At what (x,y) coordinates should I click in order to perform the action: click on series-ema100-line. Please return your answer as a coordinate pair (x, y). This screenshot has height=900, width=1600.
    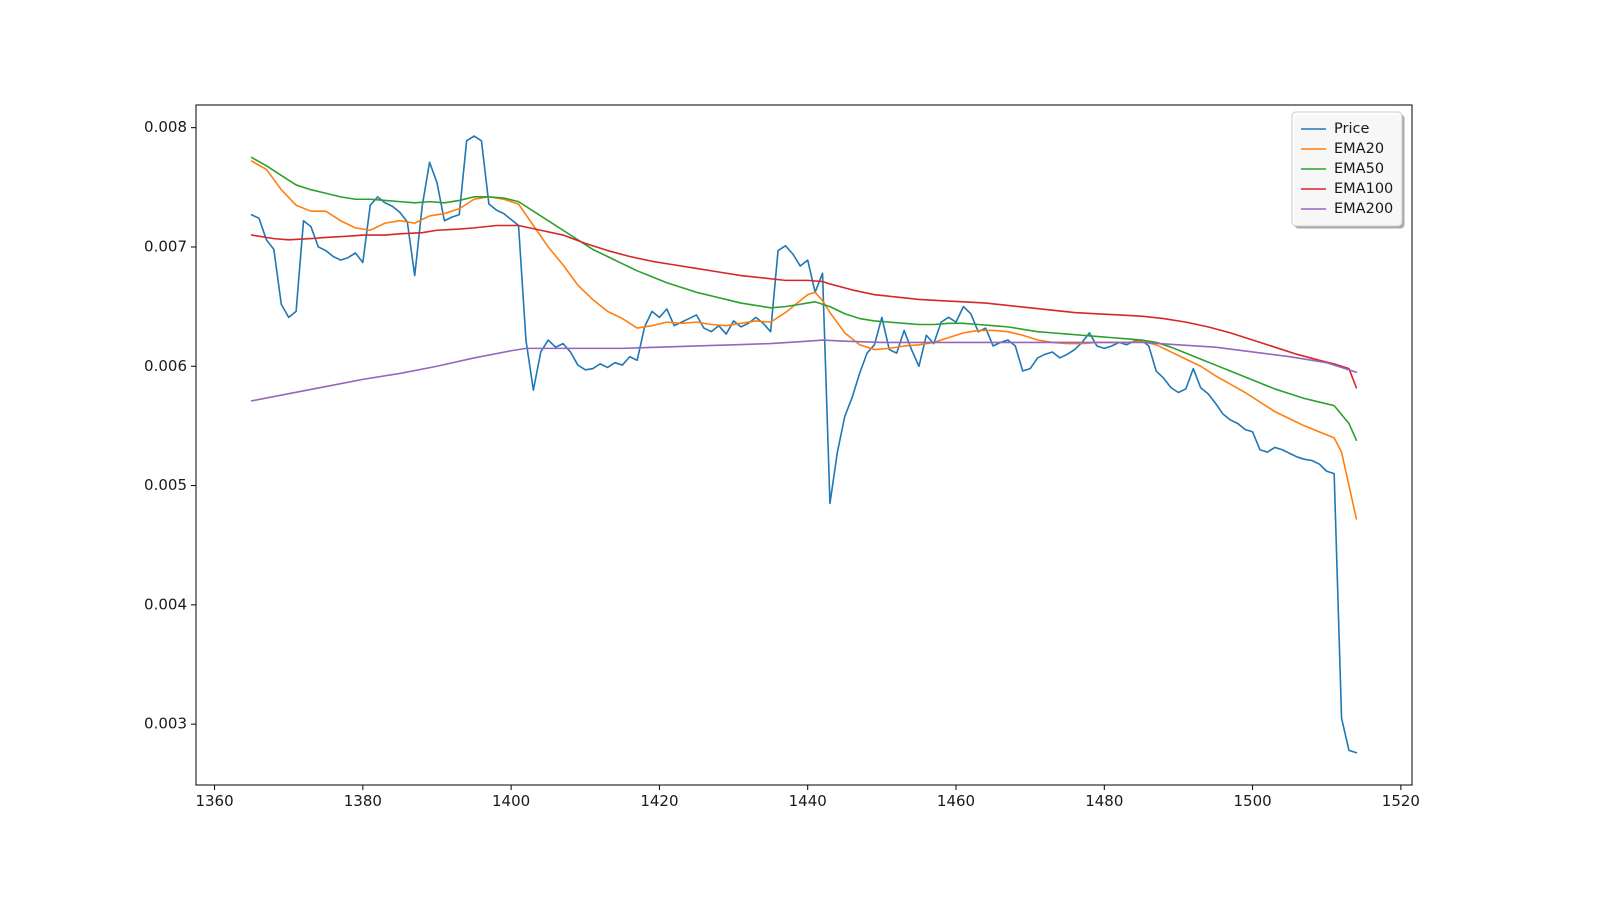
    Looking at the image, I should click on (804, 306).